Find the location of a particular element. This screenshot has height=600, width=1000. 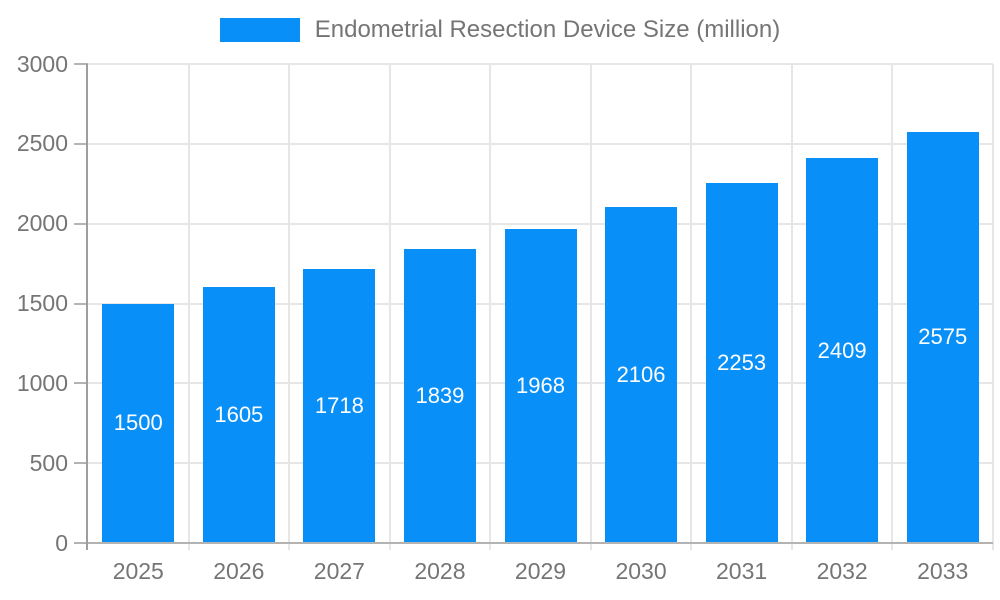

bar-value-label: 2106 is located at coordinates (641, 374).